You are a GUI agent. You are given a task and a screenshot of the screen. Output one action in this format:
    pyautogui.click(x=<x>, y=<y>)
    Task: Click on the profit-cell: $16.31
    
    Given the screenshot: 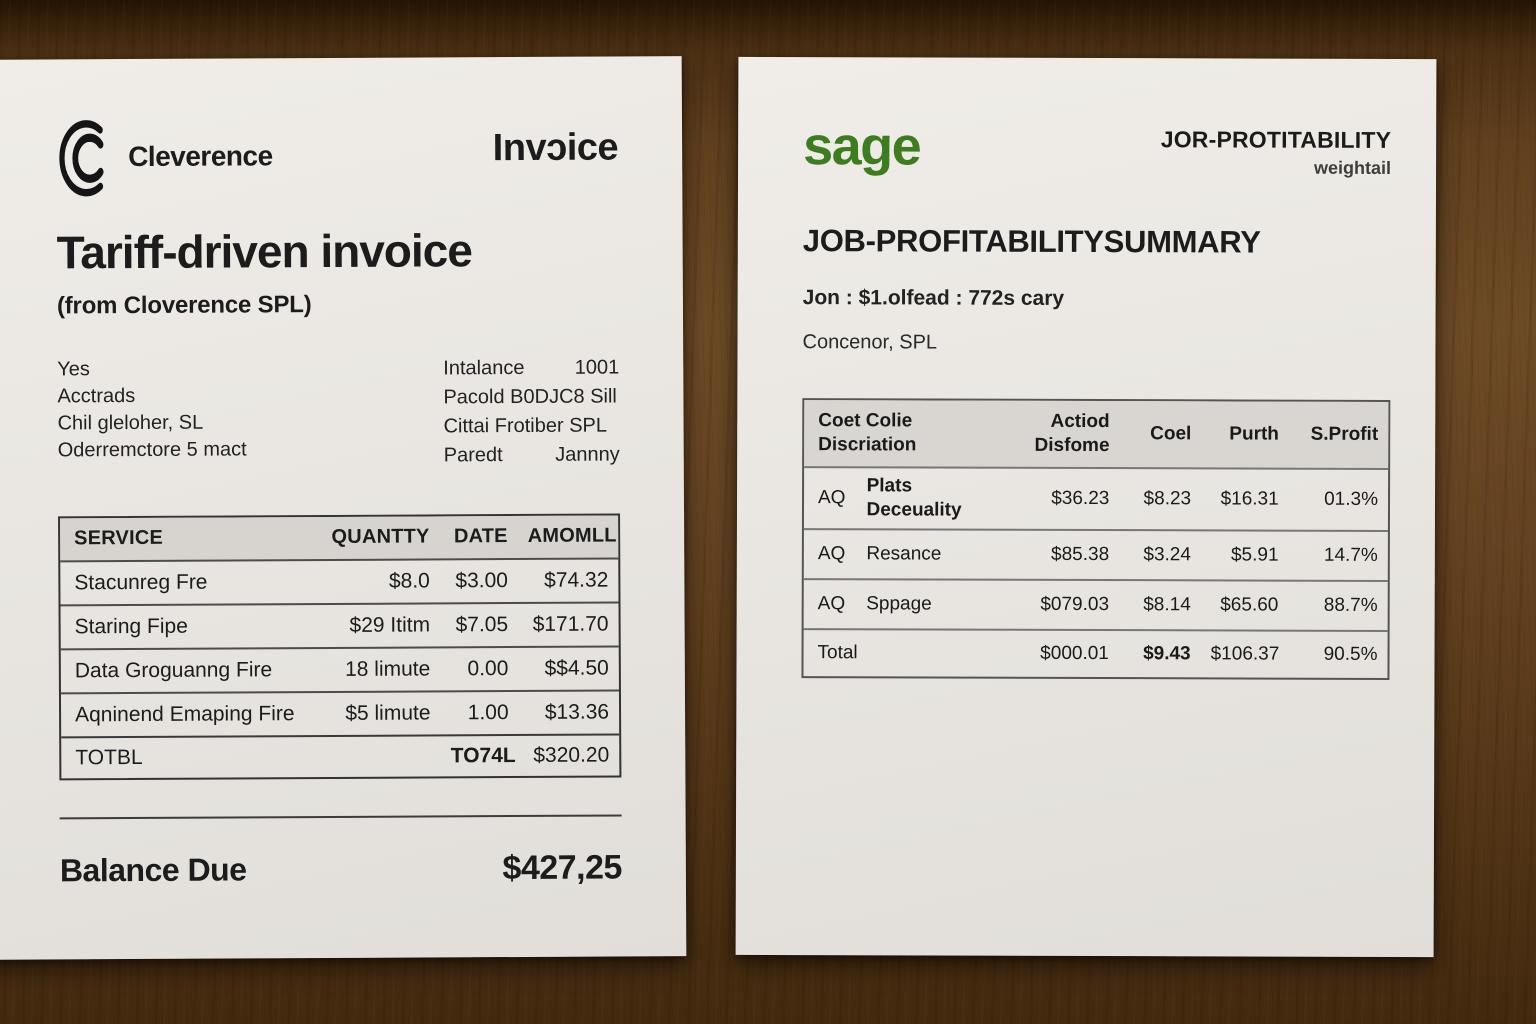 What is the action you would take?
    pyautogui.click(x=1249, y=499)
    